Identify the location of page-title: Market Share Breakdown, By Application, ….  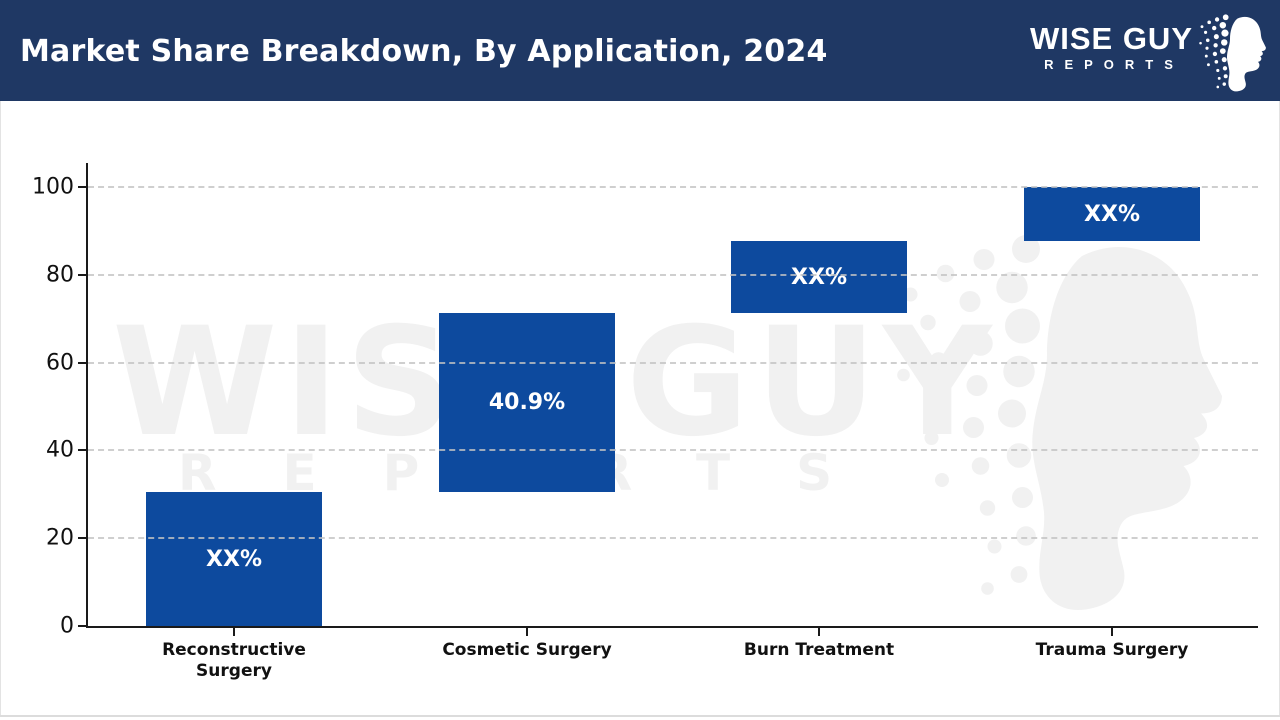
(424, 51).